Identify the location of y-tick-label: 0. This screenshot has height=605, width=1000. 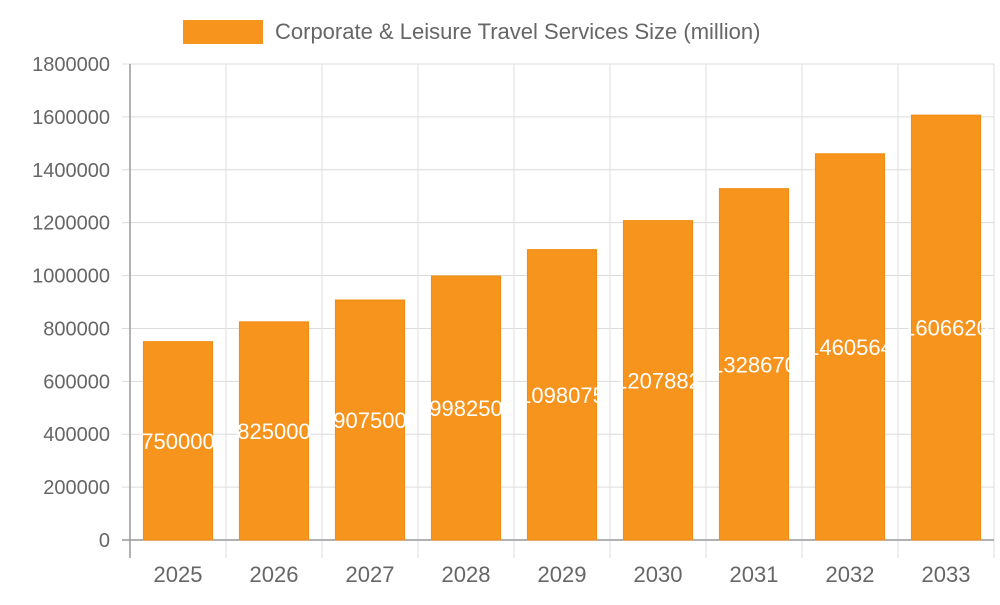
(104, 541).